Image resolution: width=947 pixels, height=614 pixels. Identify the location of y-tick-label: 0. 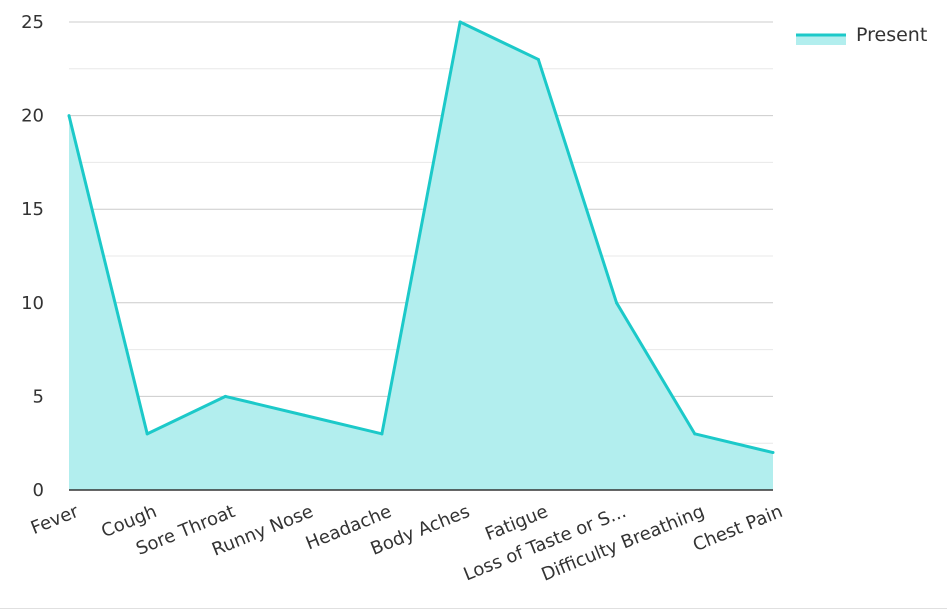
(38, 490).